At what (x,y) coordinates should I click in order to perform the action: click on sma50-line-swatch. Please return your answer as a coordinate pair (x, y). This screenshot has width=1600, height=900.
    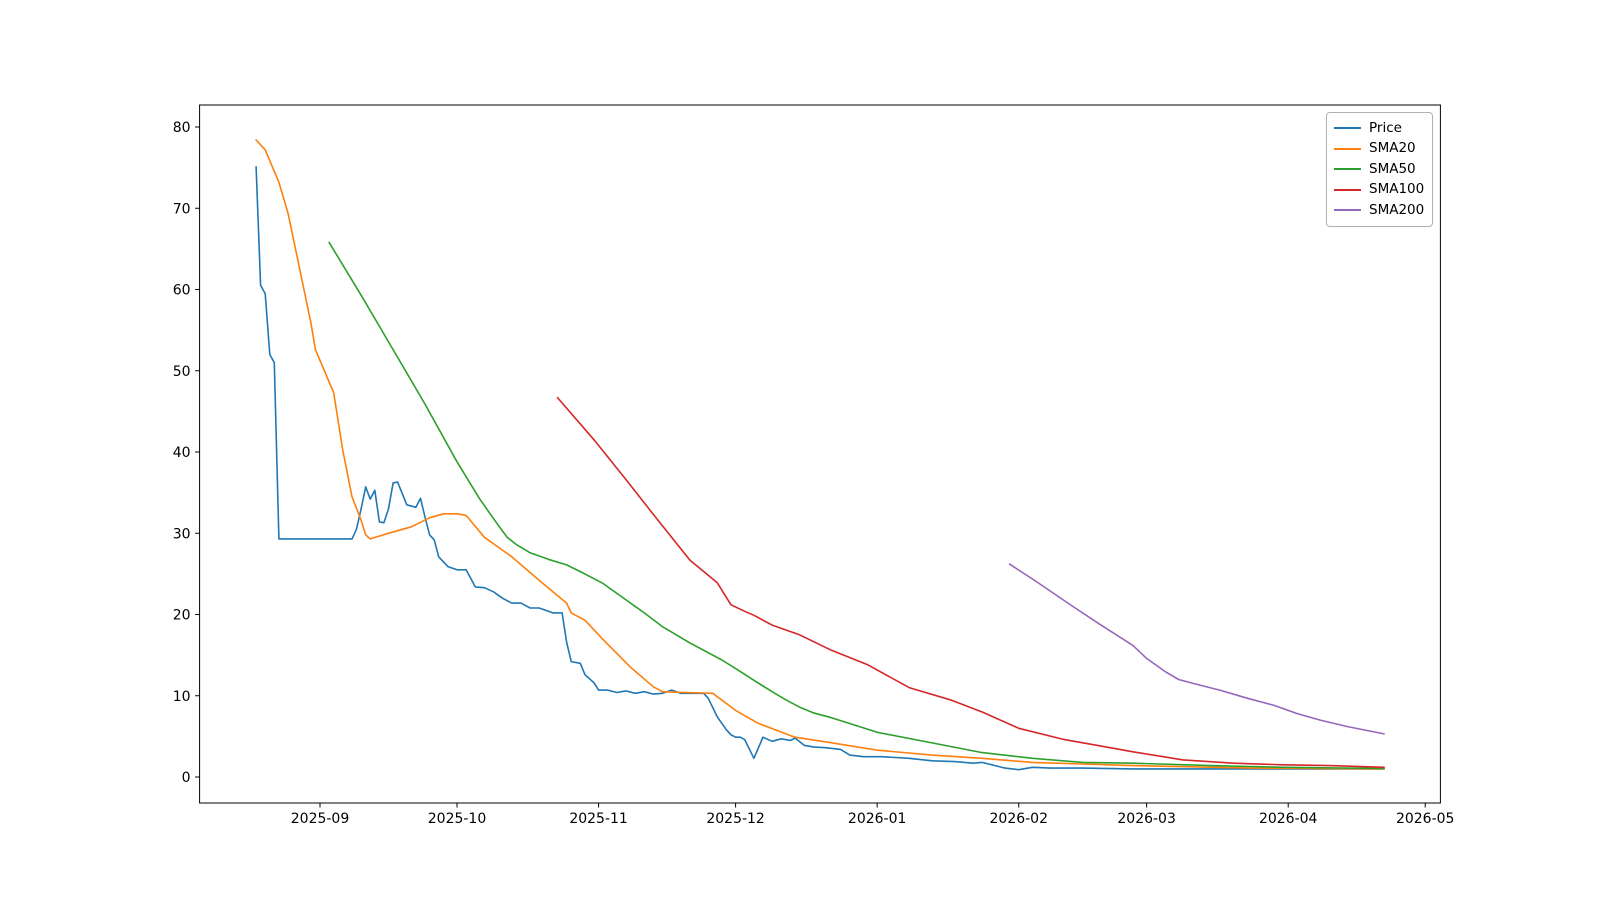
    Looking at the image, I should click on (1347, 169).